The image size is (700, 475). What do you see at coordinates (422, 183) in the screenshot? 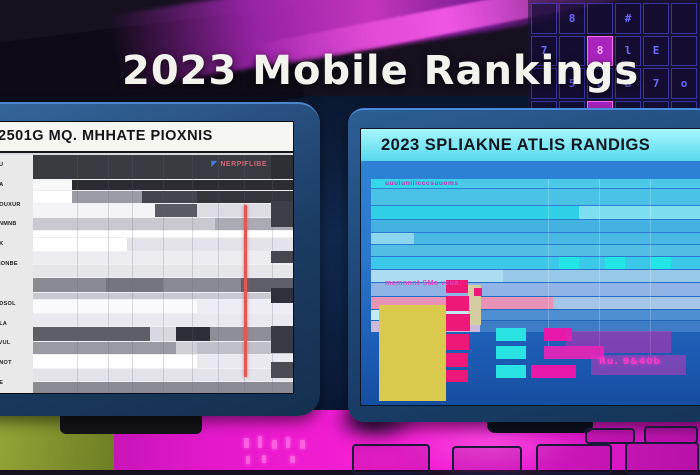
I see `right-chart-note-top: uuuiuniiicccsuuoms` at bounding box center [422, 183].